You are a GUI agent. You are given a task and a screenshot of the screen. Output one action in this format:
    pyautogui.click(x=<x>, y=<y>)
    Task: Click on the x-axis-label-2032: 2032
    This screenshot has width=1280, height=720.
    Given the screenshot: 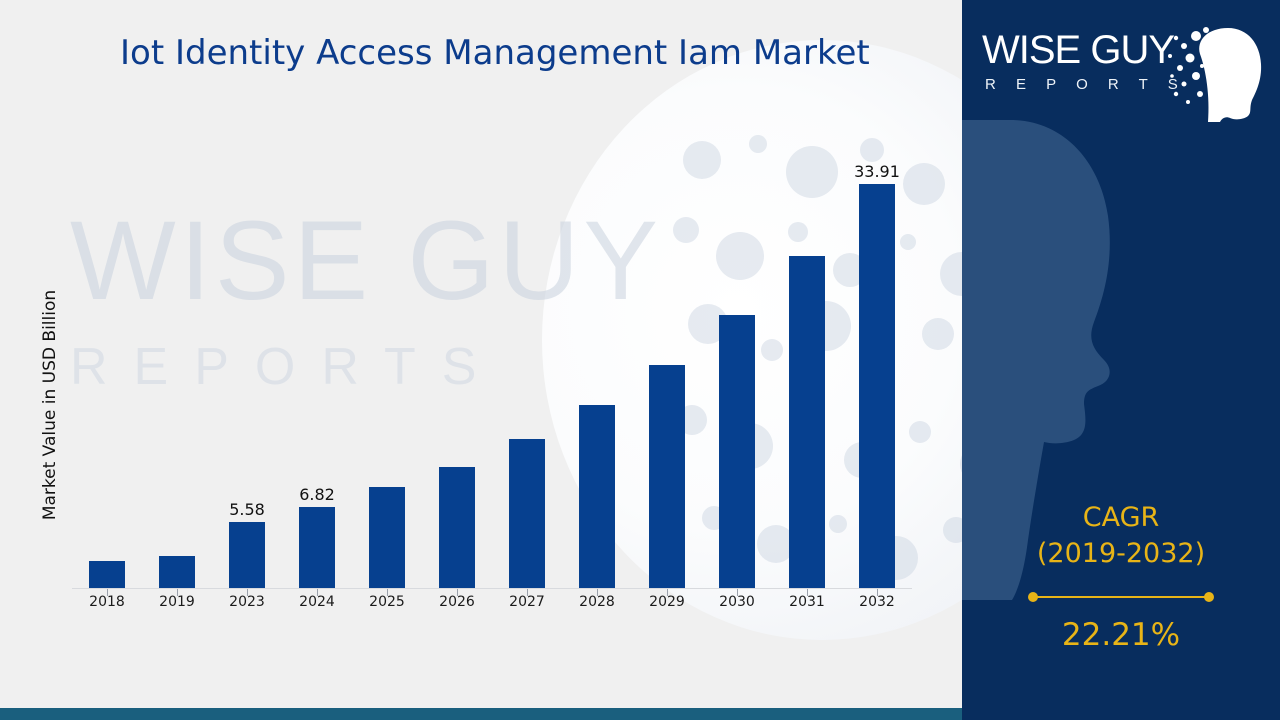 What is the action you would take?
    pyautogui.click(x=877, y=602)
    